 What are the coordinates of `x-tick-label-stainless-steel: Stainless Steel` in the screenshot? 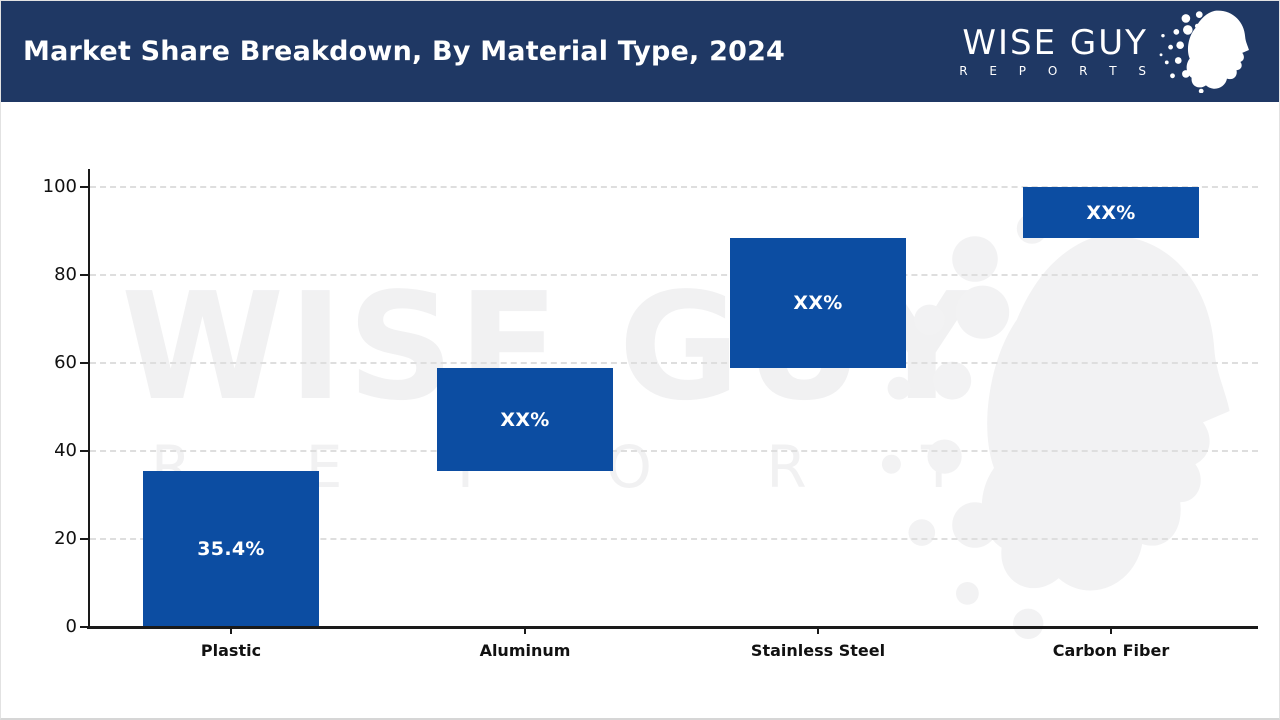 It's located at (818, 650).